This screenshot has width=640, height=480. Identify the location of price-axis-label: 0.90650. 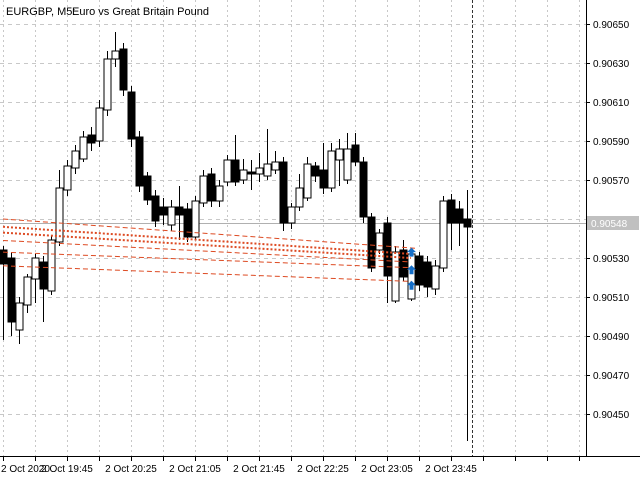
(611, 25).